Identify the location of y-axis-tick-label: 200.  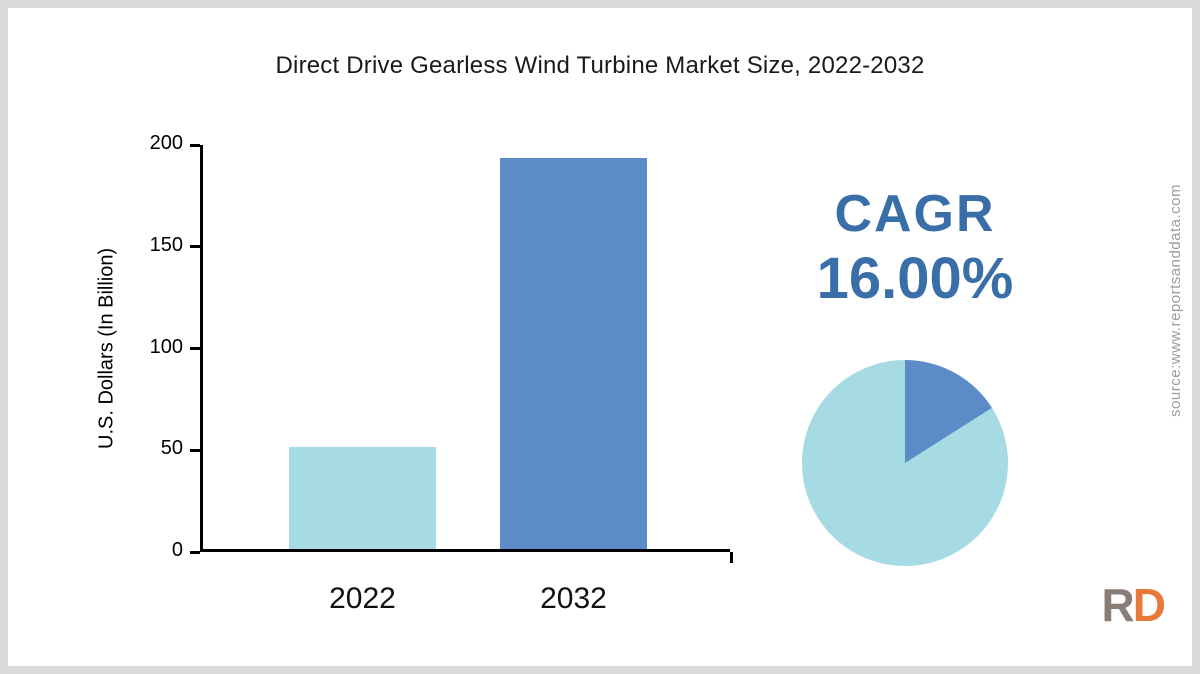
(166, 143).